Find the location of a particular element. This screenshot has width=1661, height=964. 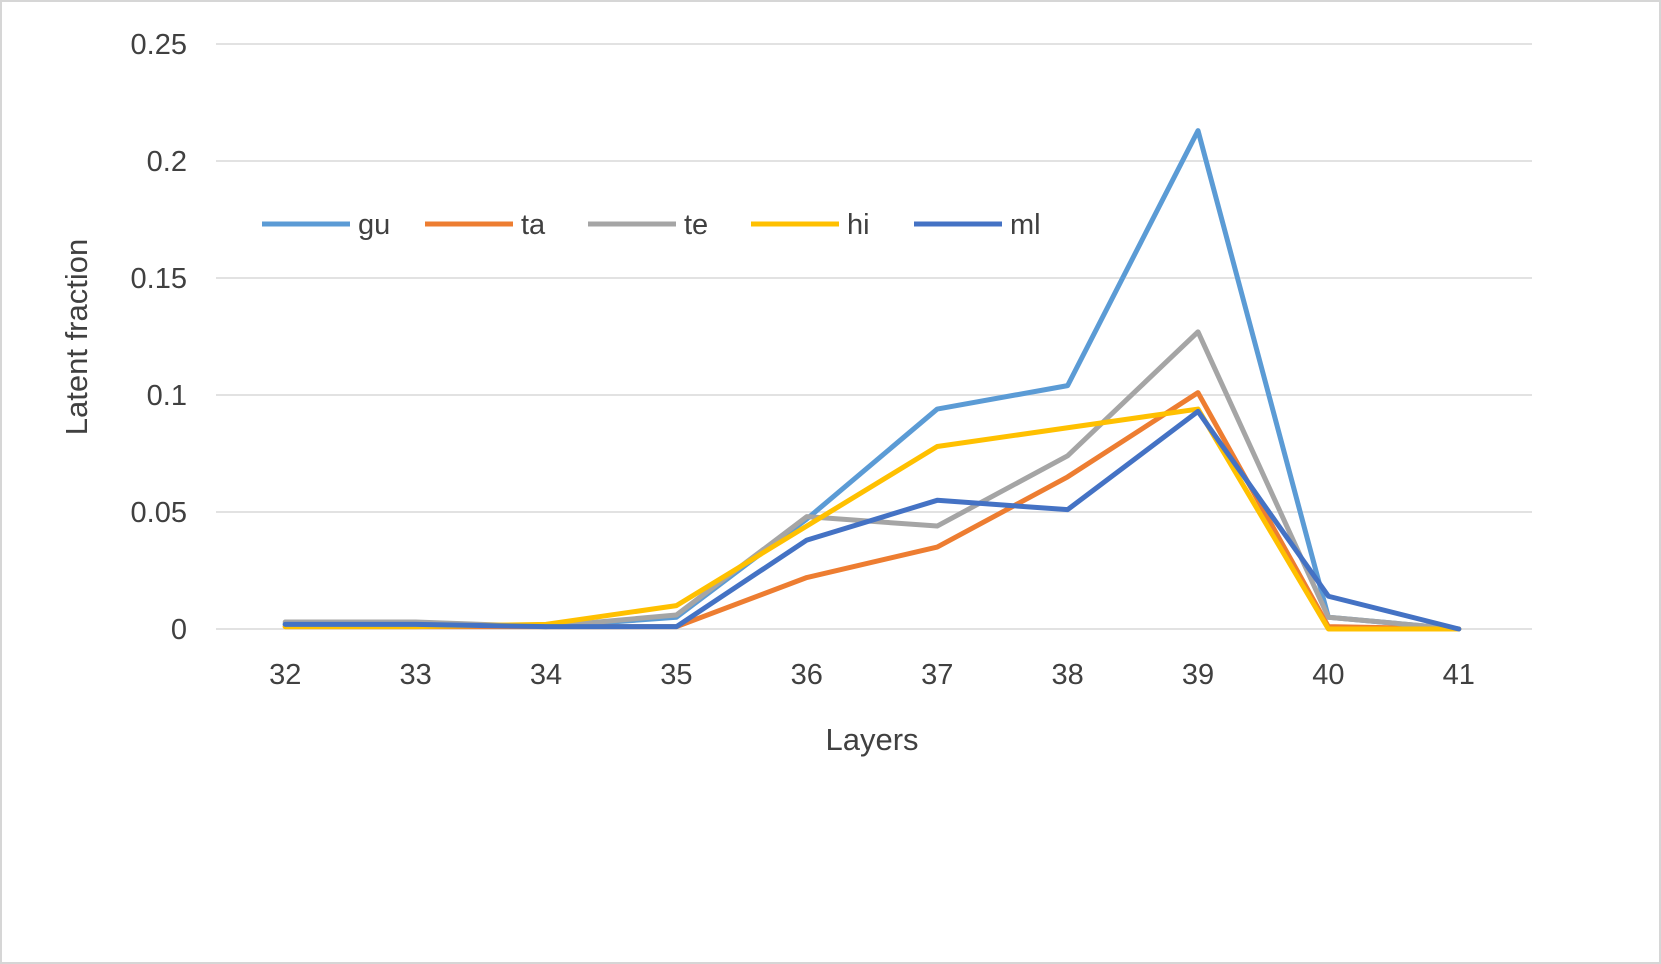

legend-item-ta: ta is located at coordinates (485, 225).